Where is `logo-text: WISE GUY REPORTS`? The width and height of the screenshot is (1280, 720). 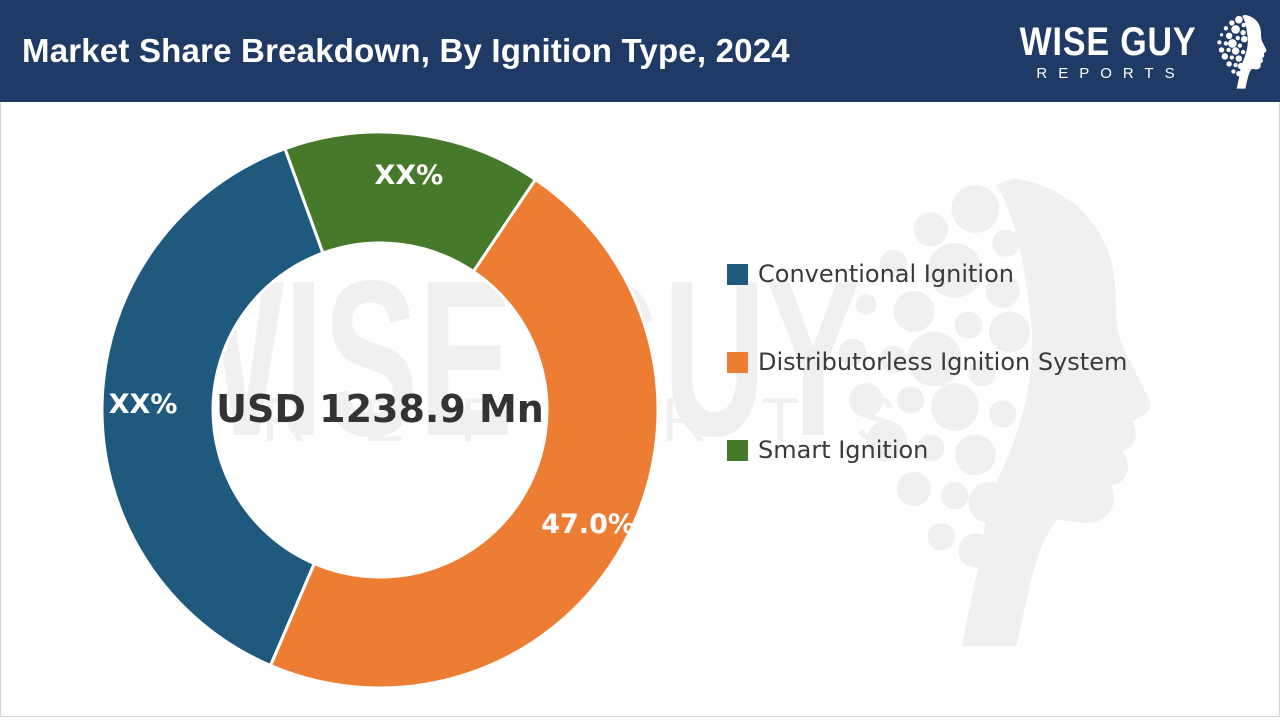
logo-text: WISE GUY REPORTS is located at coordinates (1108, 51).